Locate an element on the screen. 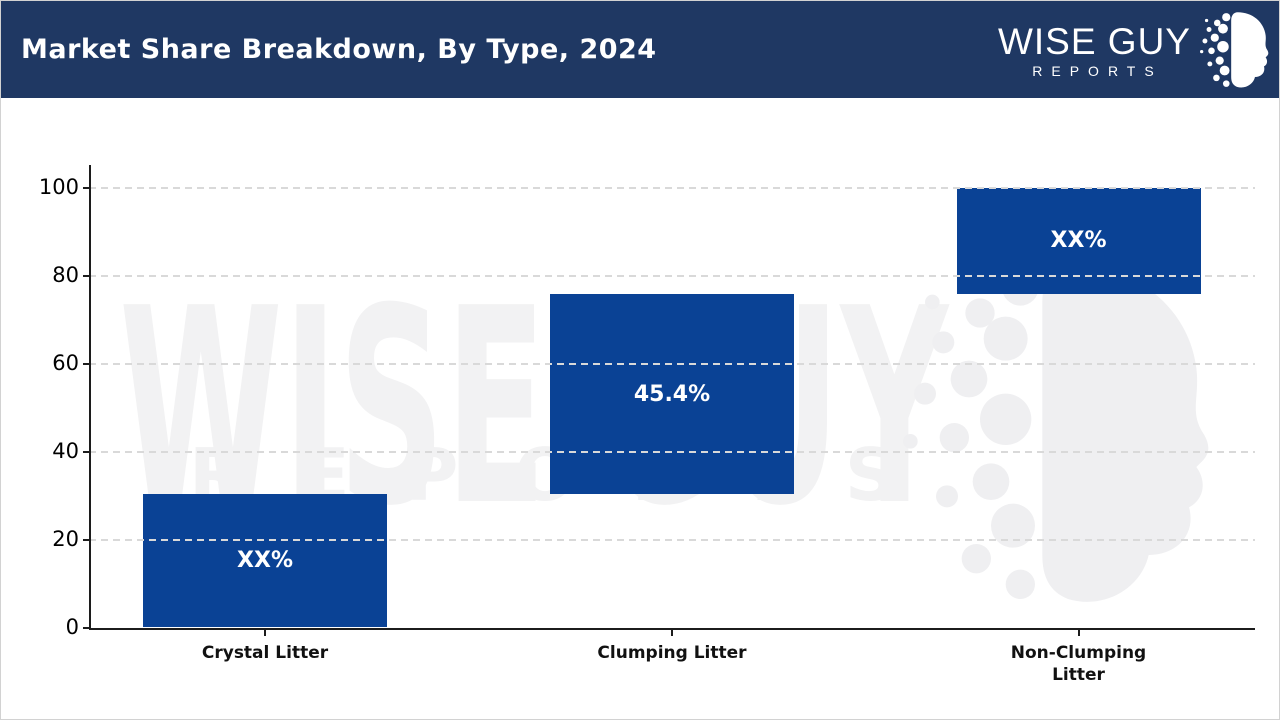 This screenshot has width=1280, height=720. y-tick-label: 60 is located at coordinates (65, 362).